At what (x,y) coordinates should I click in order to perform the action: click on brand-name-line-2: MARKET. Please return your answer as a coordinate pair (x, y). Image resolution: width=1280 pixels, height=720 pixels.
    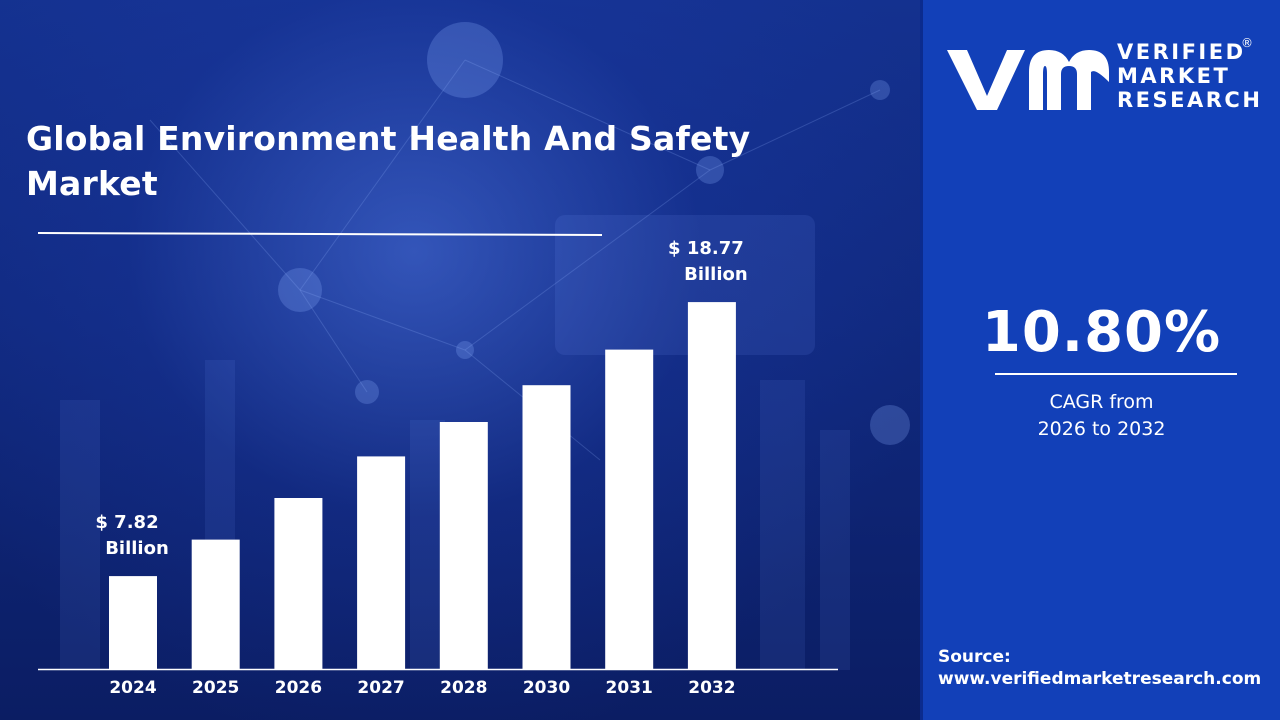
    Looking at the image, I should click on (1174, 76).